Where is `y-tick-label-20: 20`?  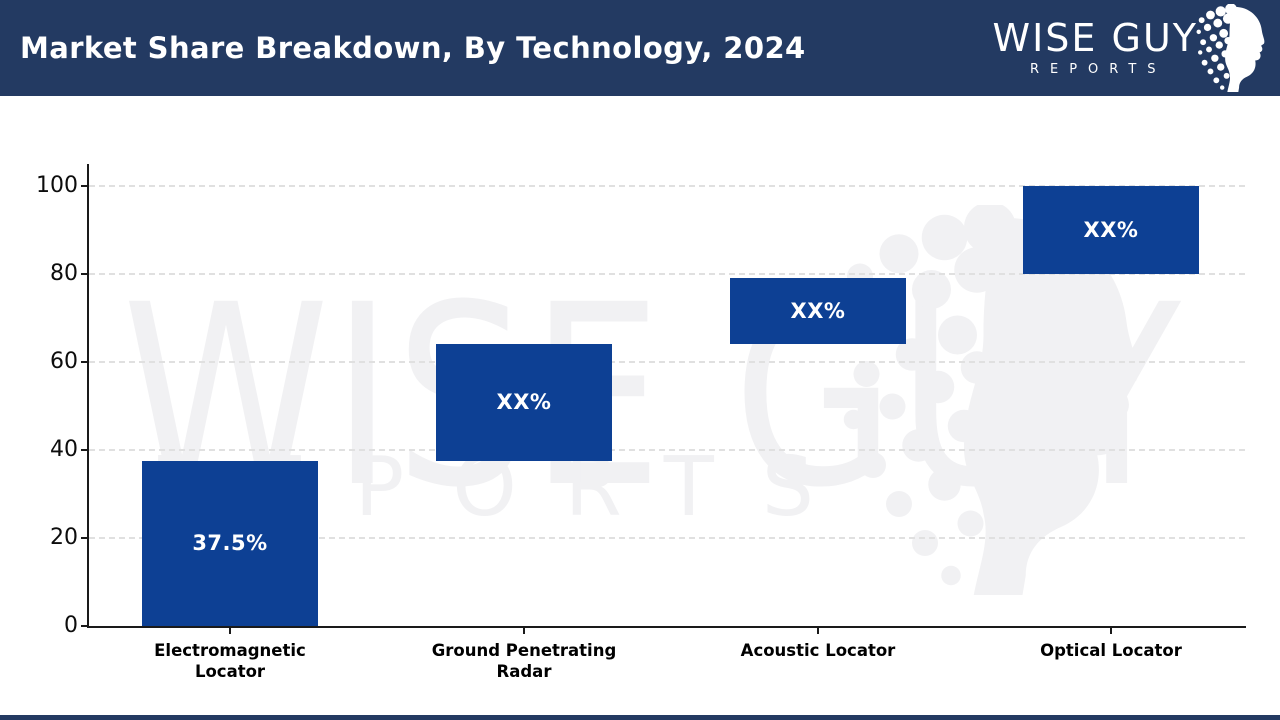 y-tick-label-20: 20 is located at coordinates (64, 537).